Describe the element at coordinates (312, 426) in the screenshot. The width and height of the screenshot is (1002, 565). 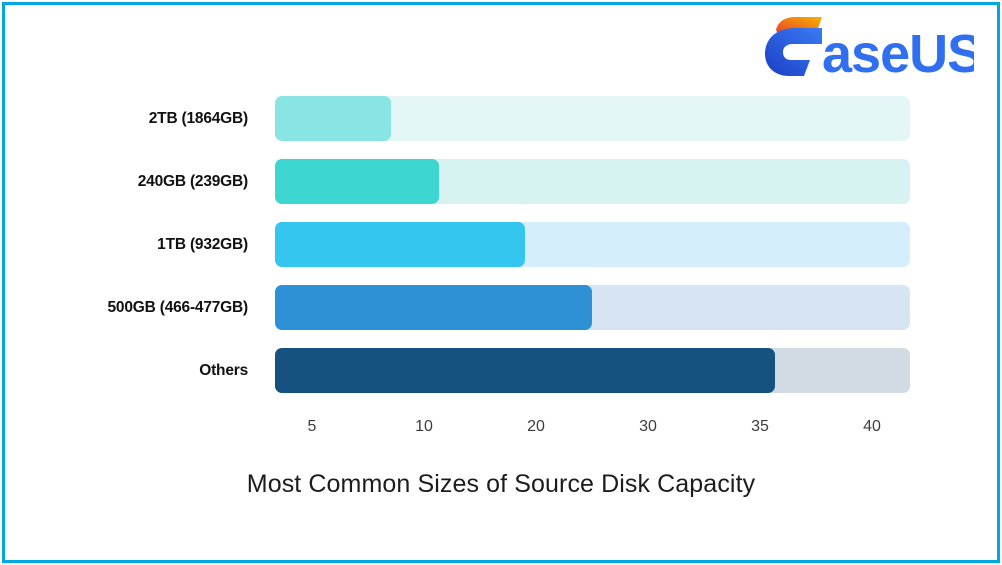
I see `axis-tick-label: 5` at that location.